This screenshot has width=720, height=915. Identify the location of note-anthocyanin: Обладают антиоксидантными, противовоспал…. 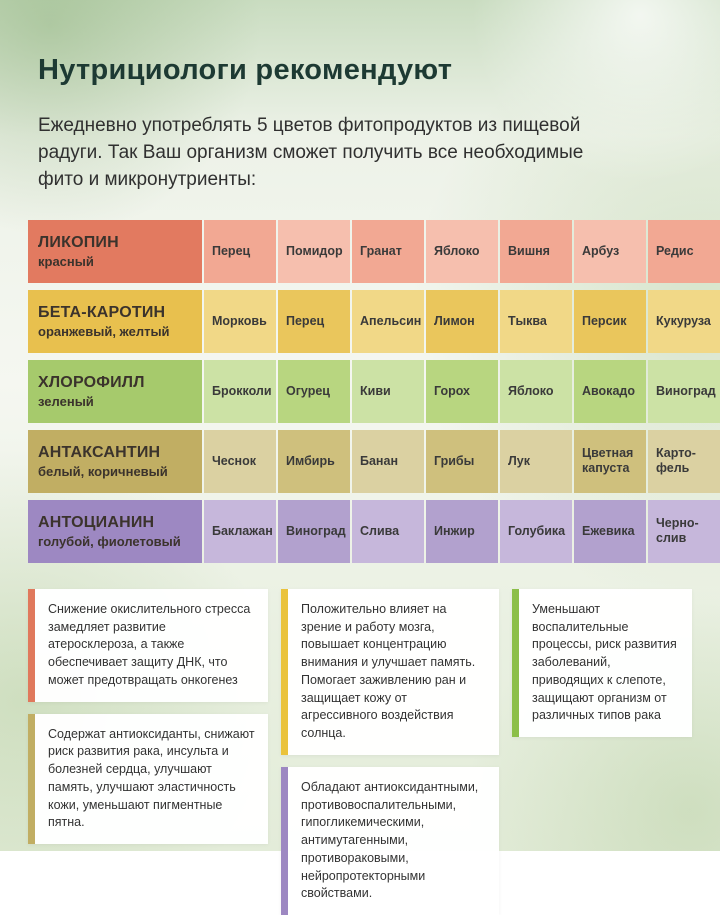
(390, 840).